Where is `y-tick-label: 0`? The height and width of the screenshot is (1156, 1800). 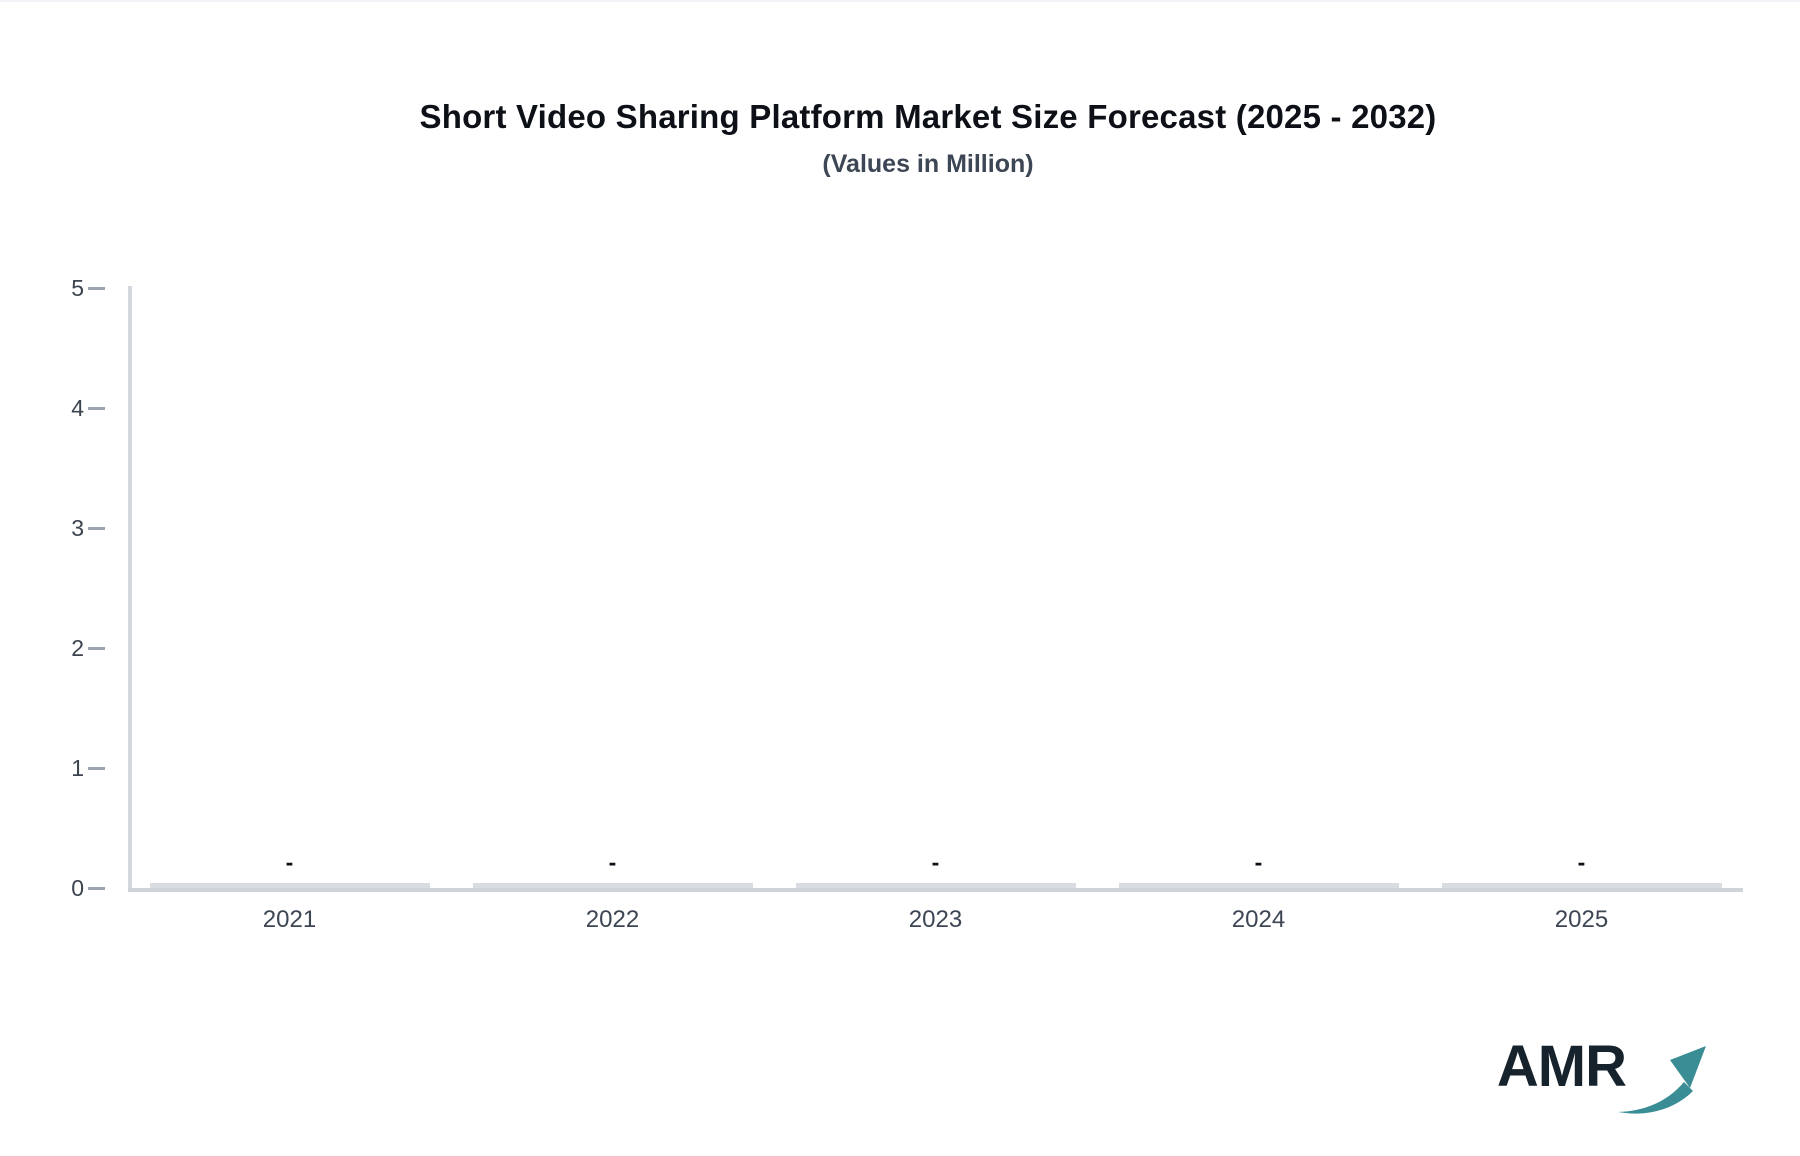
y-tick-label: 0 is located at coordinates (77, 888).